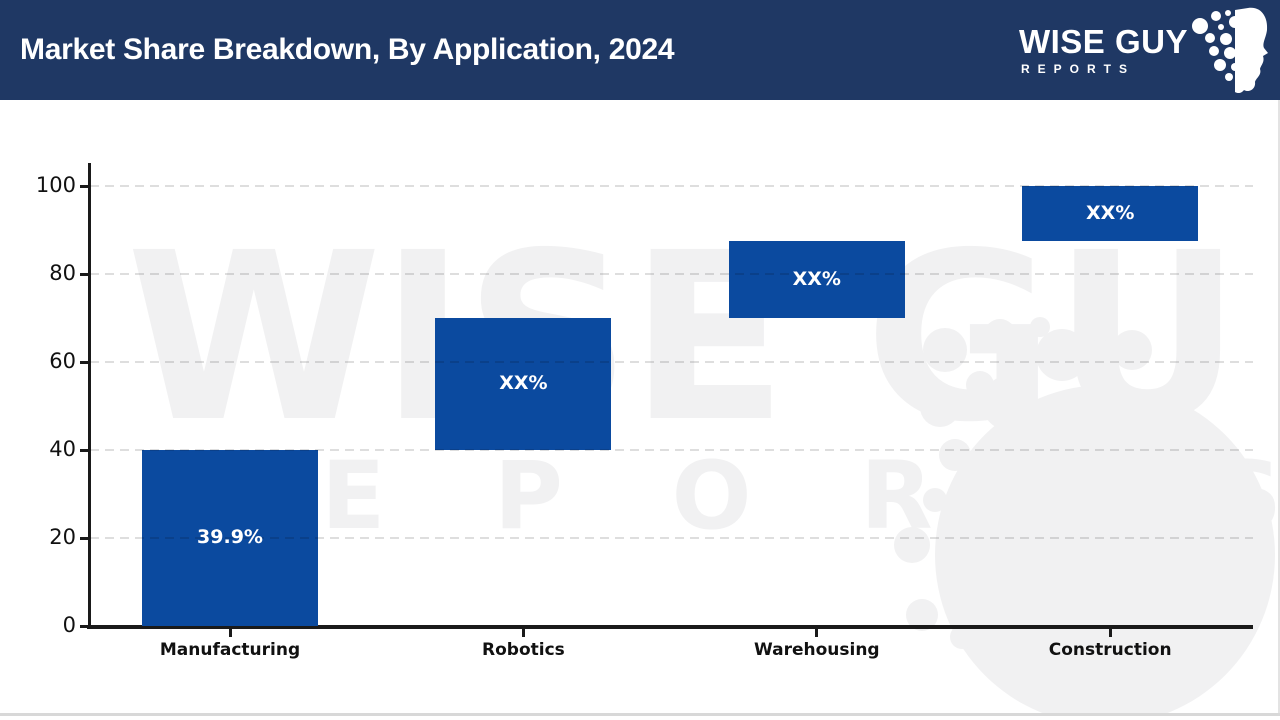 The width and height of the screenshot is (1280, 720). I want to click on x-tick-label: Robotics, so click(523, 650).